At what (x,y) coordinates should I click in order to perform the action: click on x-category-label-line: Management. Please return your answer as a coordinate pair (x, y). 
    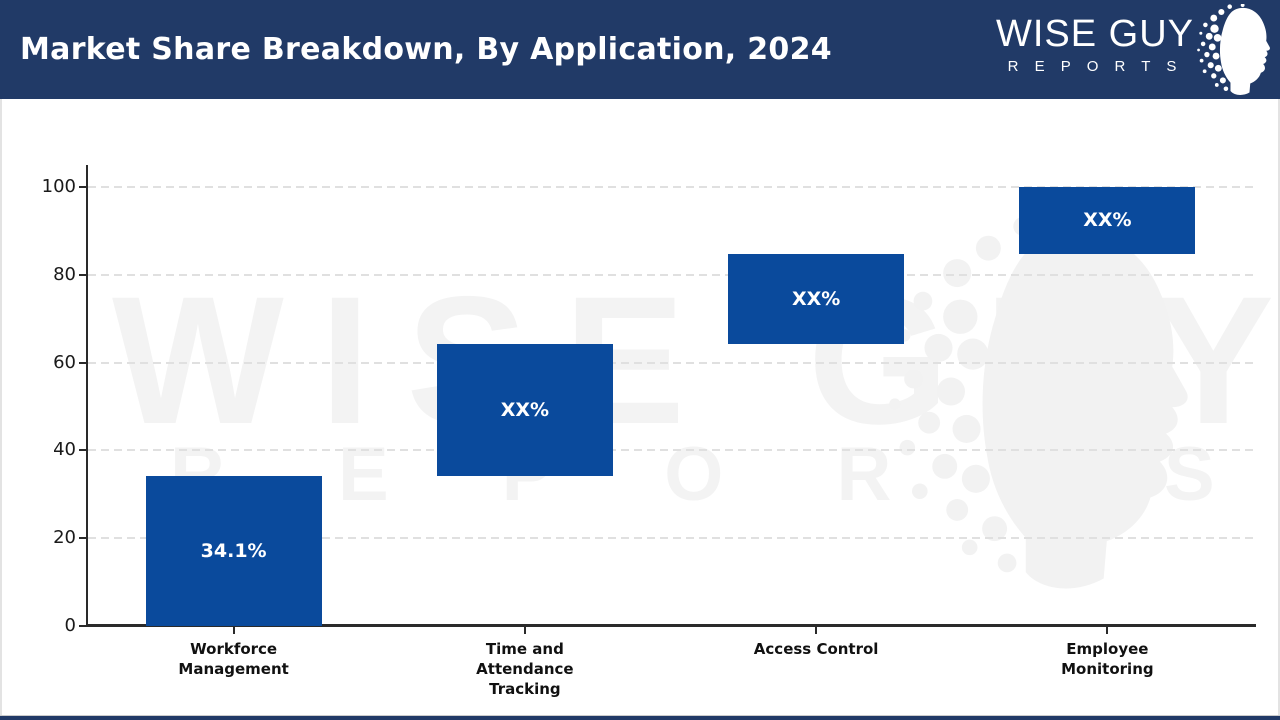
    Looking at the image, I should click on (233, 669).